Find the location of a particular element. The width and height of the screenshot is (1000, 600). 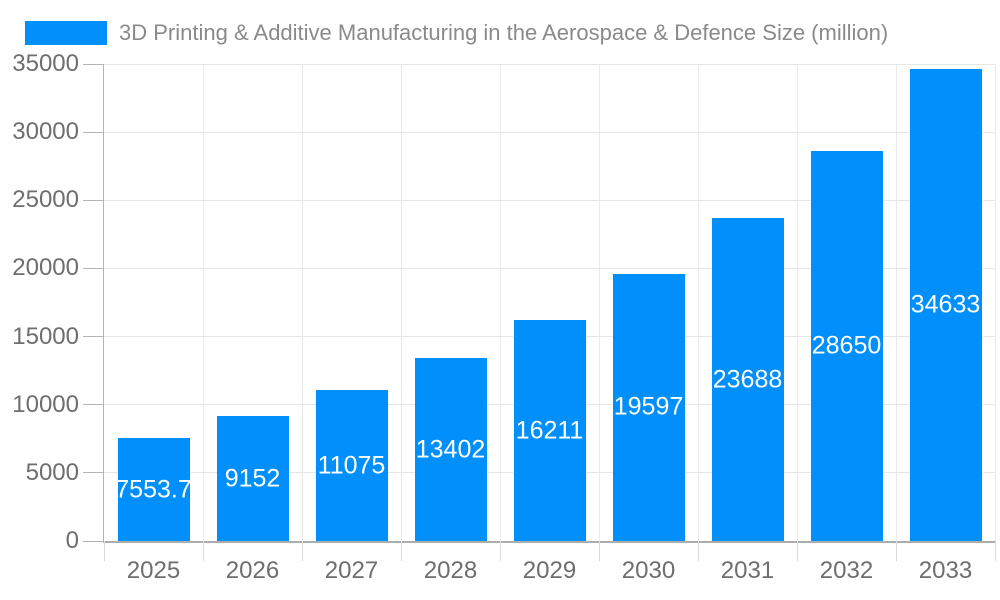

bar-value-label: 9152 is located at coordinates (252, 478).